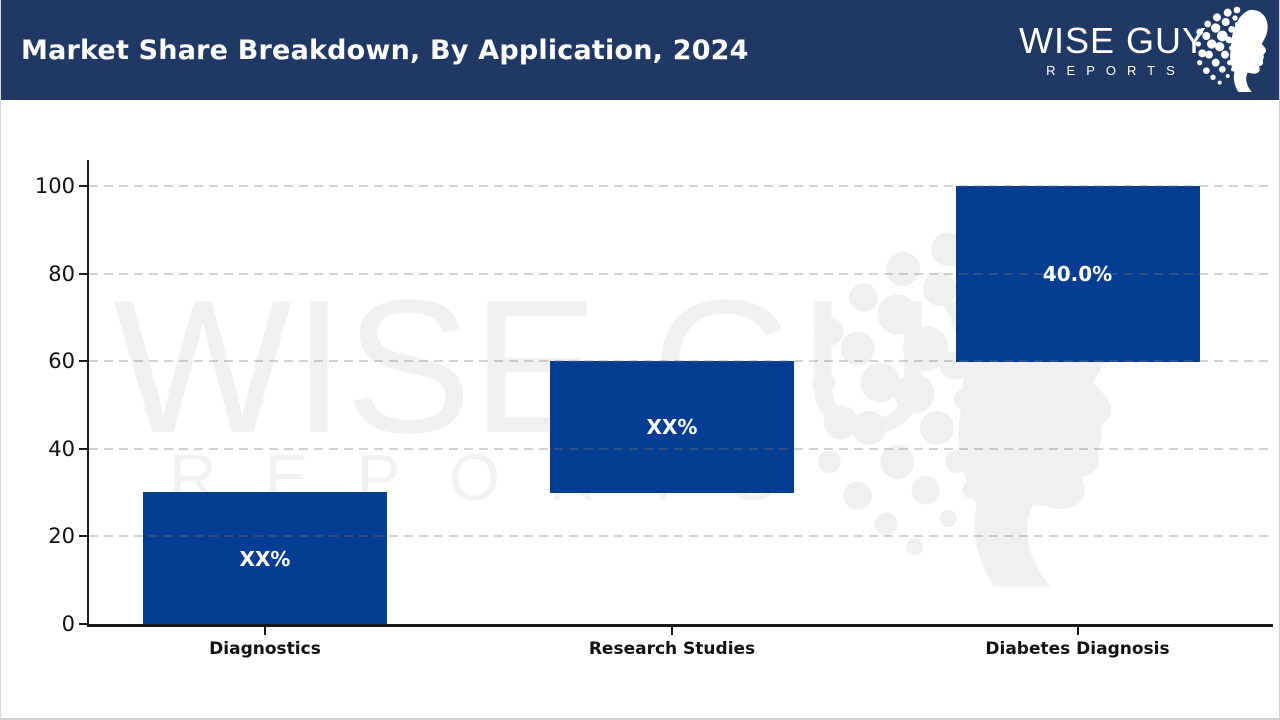  Describe the element at coordinates (265, 649) in the screenshot. I see `x-axis-label-diagnostics: Diagnostics` at that location.